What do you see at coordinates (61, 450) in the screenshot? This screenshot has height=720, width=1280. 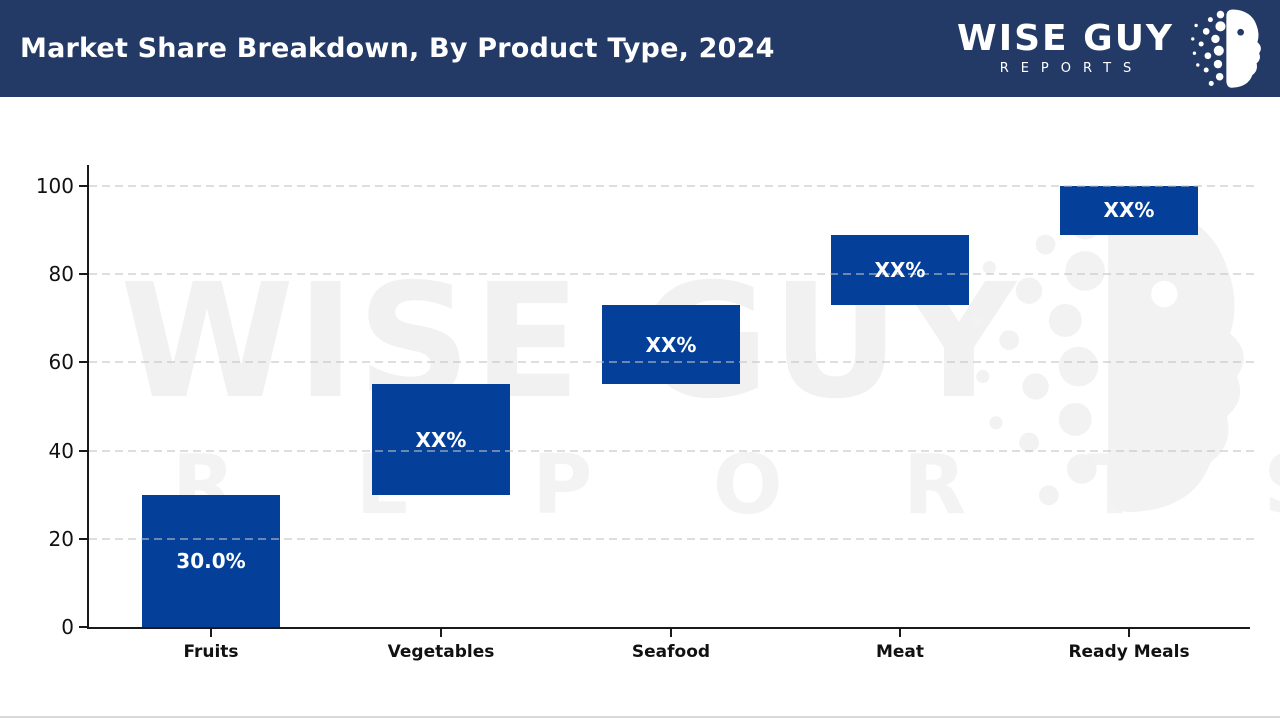 I see `y-tick-label: 40` at bounding box center [61, 450].